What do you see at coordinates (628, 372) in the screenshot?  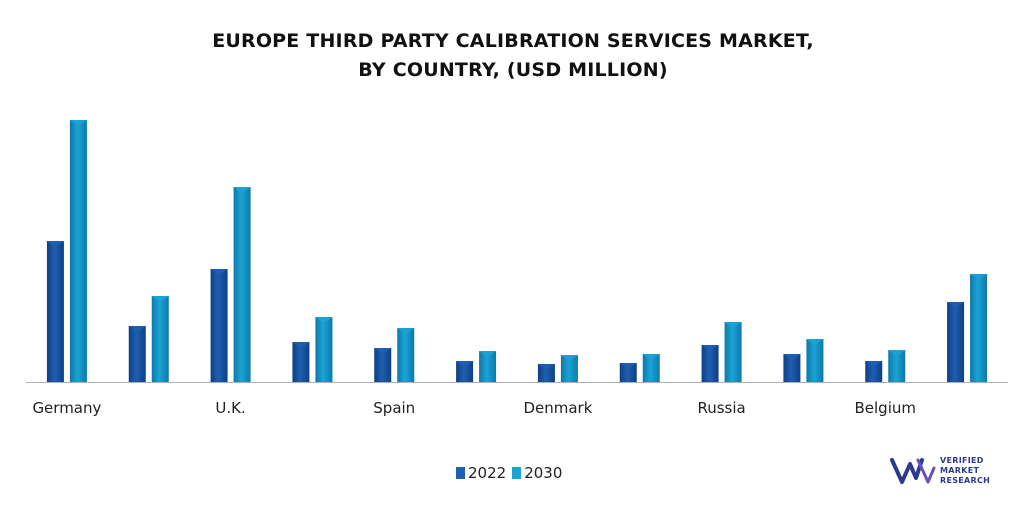 I see `bar-2022-sweden` at bounding box center [628, 372].